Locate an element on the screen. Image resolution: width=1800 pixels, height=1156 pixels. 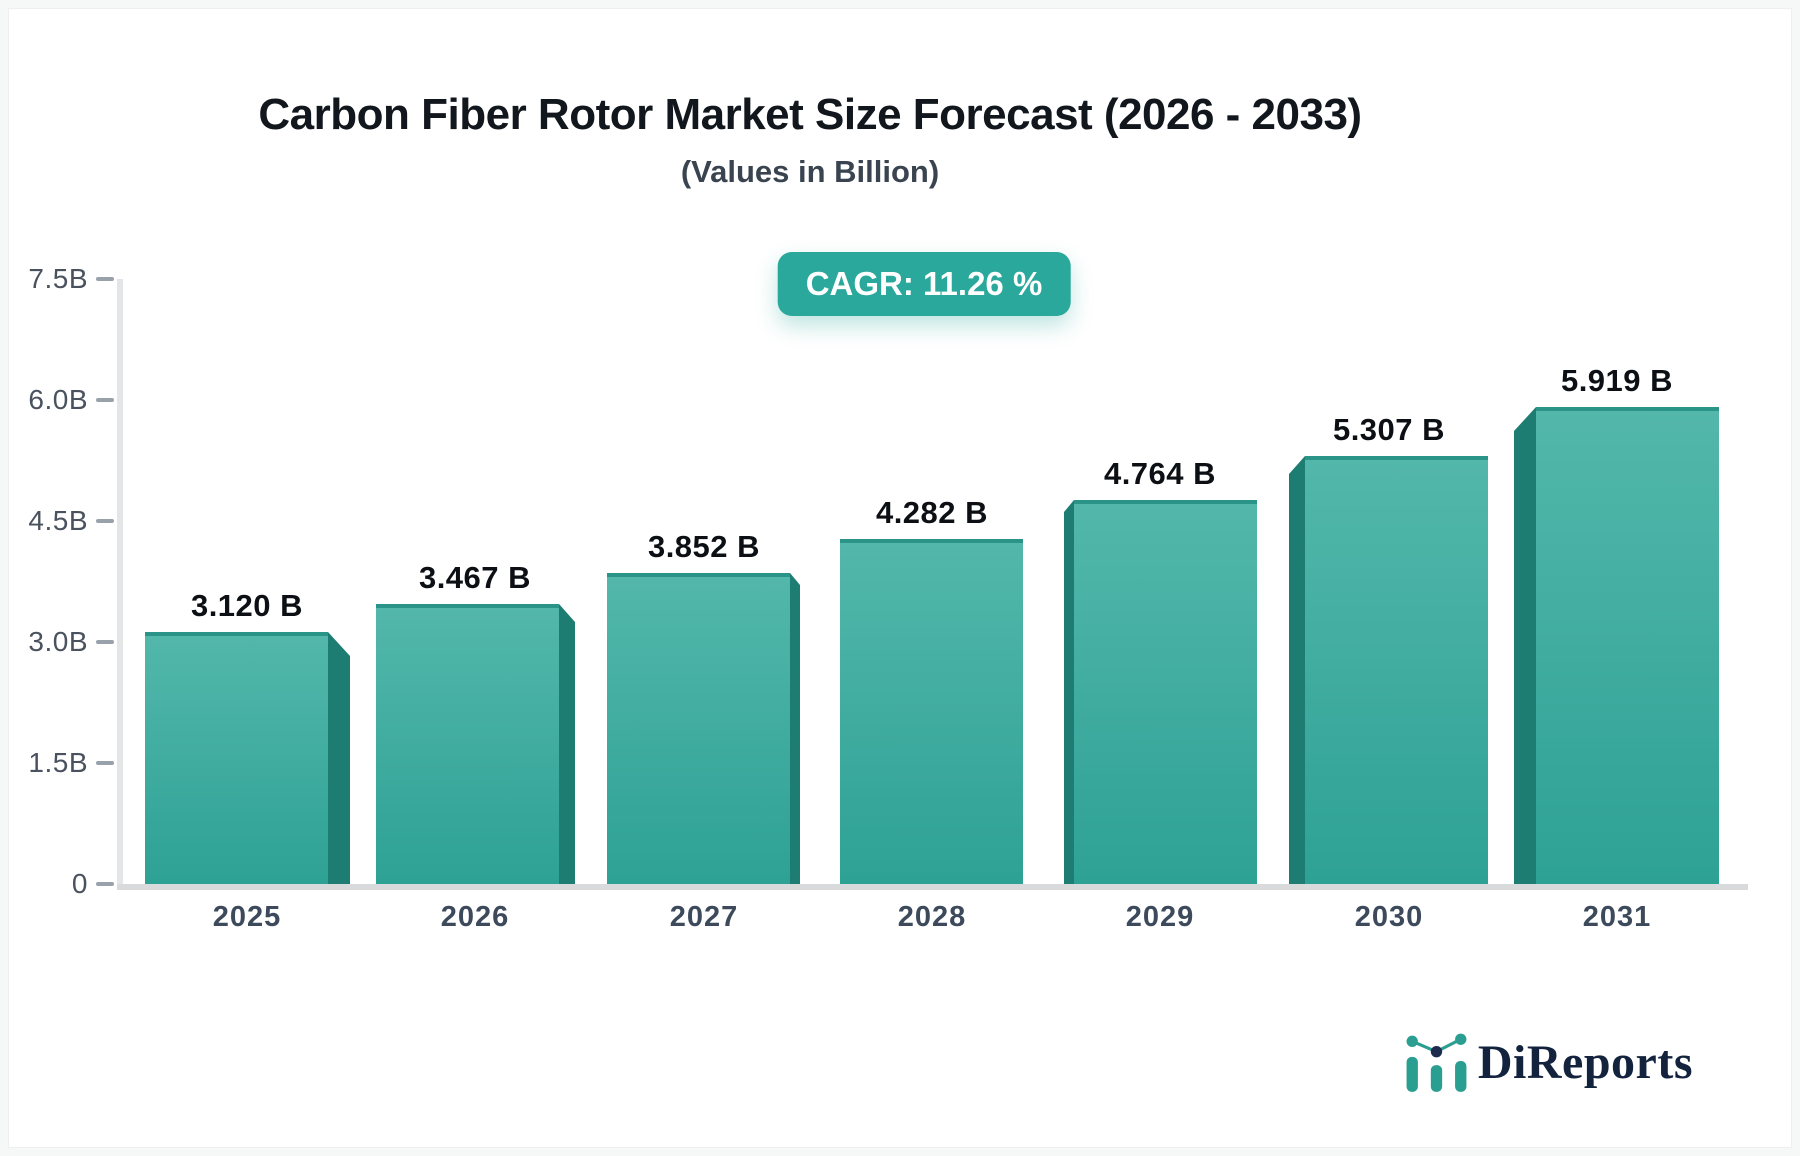
bar-value-label-2026: 3.467 B is located at coordinates (475, 577).